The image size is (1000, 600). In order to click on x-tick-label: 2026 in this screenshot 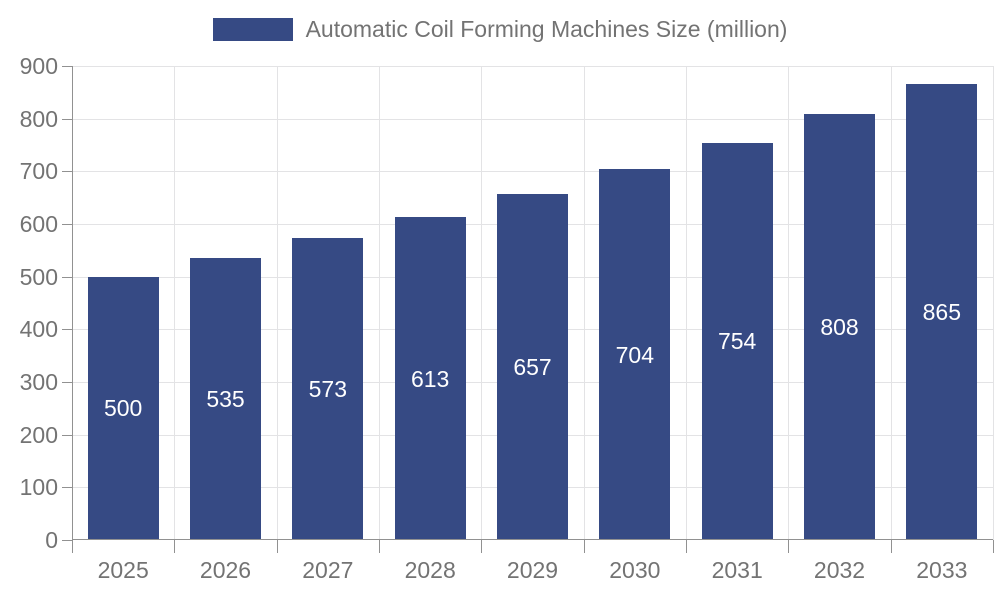, I will do `click(225, 570)`.